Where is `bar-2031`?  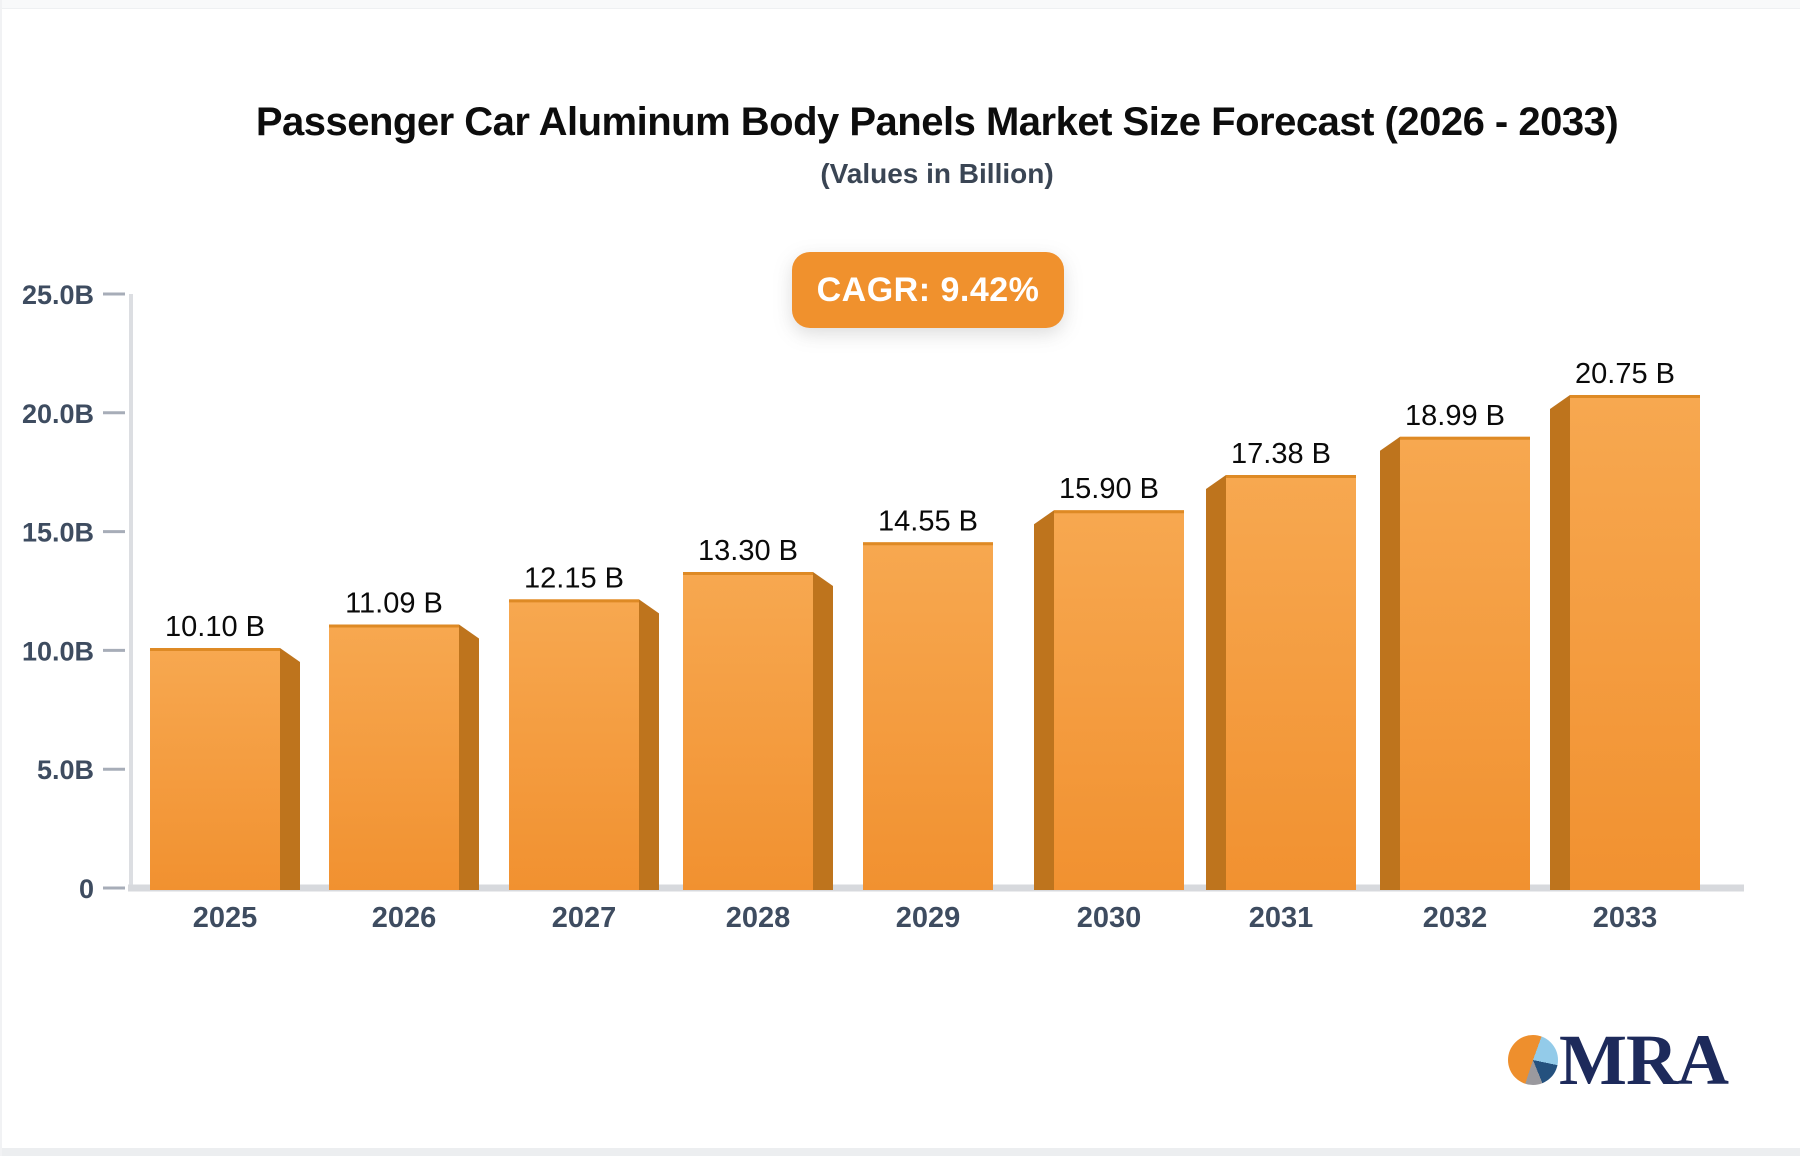 bar-2031 is located at coordinates (1281, 682).